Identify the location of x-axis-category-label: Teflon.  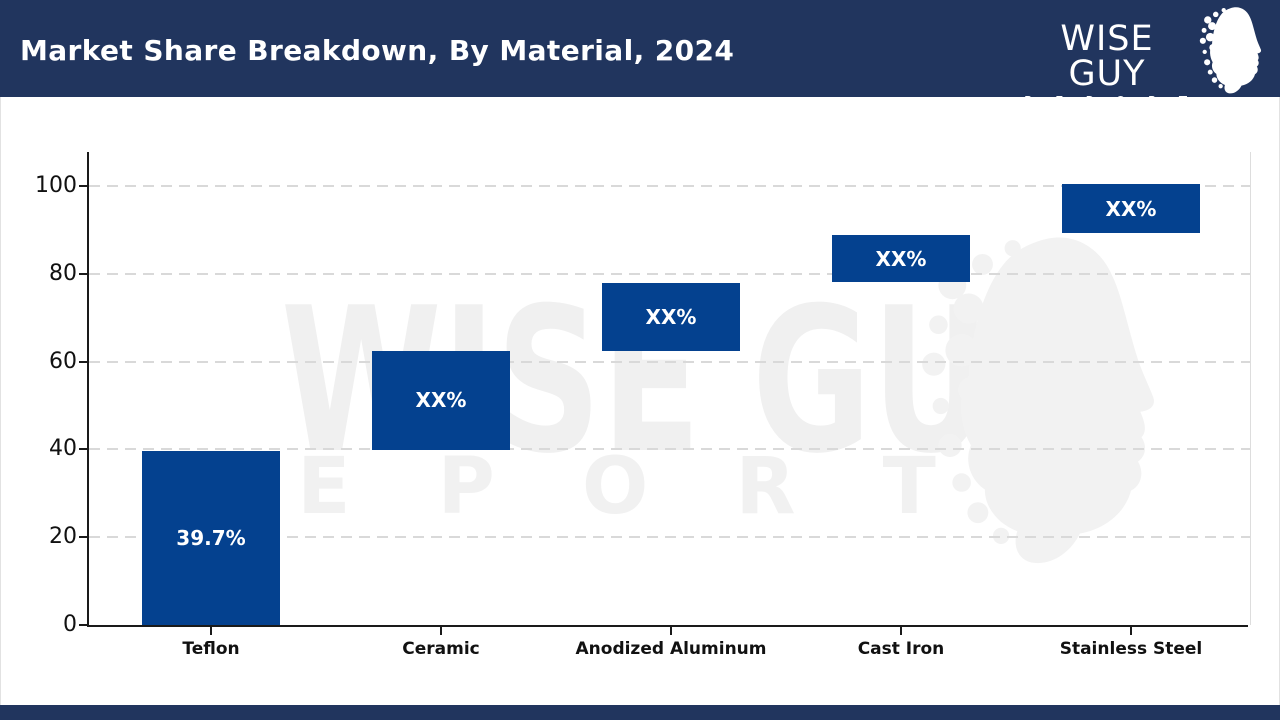
(211, 649).